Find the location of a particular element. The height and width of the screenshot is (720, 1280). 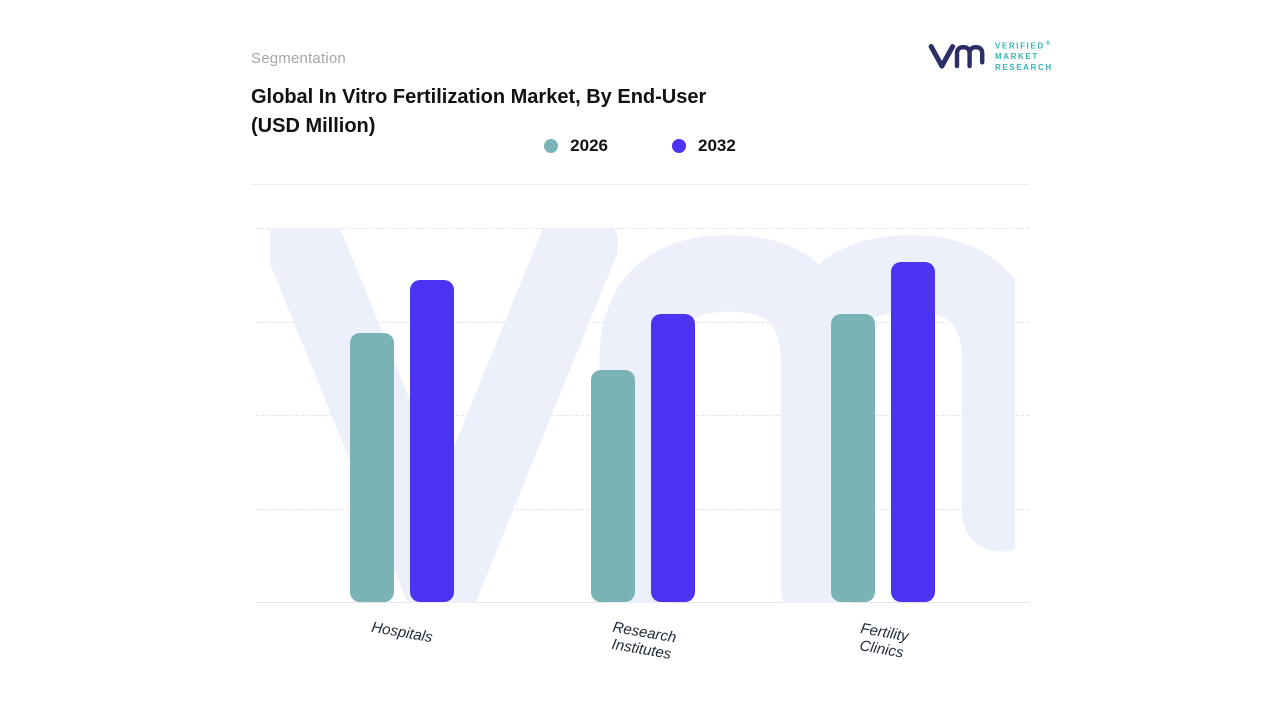

legend: 2026 2032 is located at coordinates (640, 146).